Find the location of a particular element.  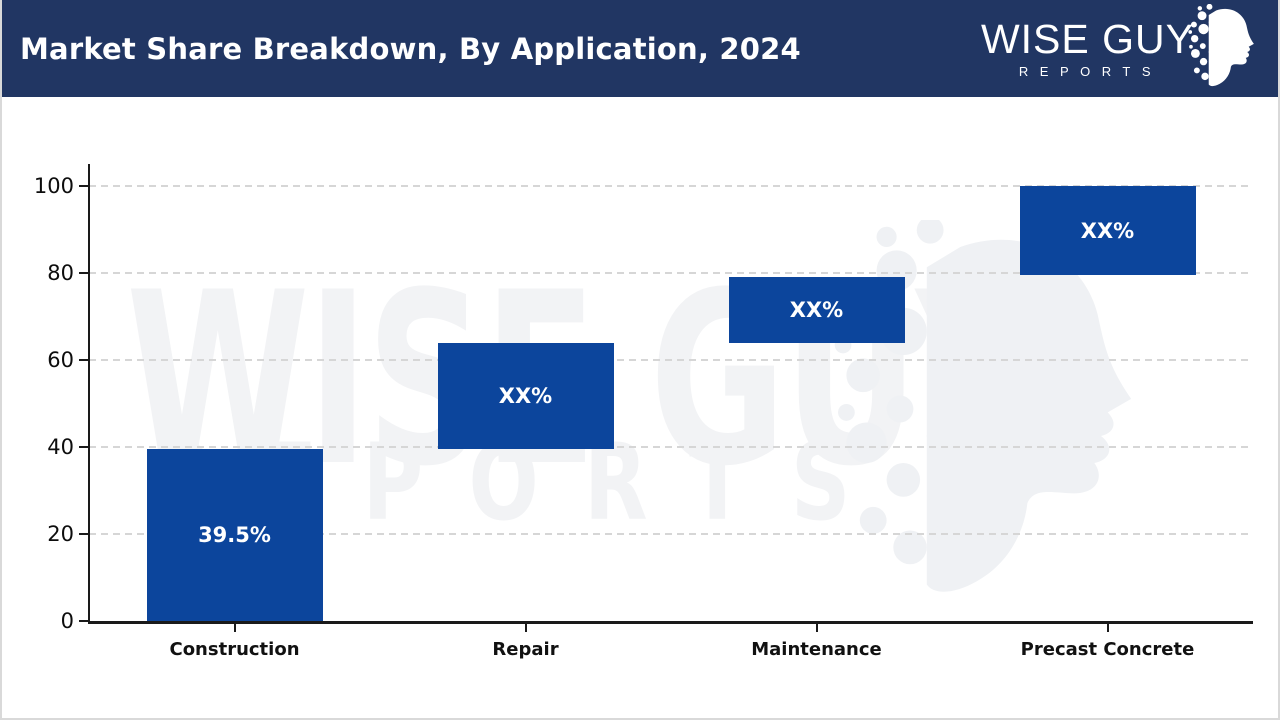

x-axis-line is located at coordinates (670, 622).